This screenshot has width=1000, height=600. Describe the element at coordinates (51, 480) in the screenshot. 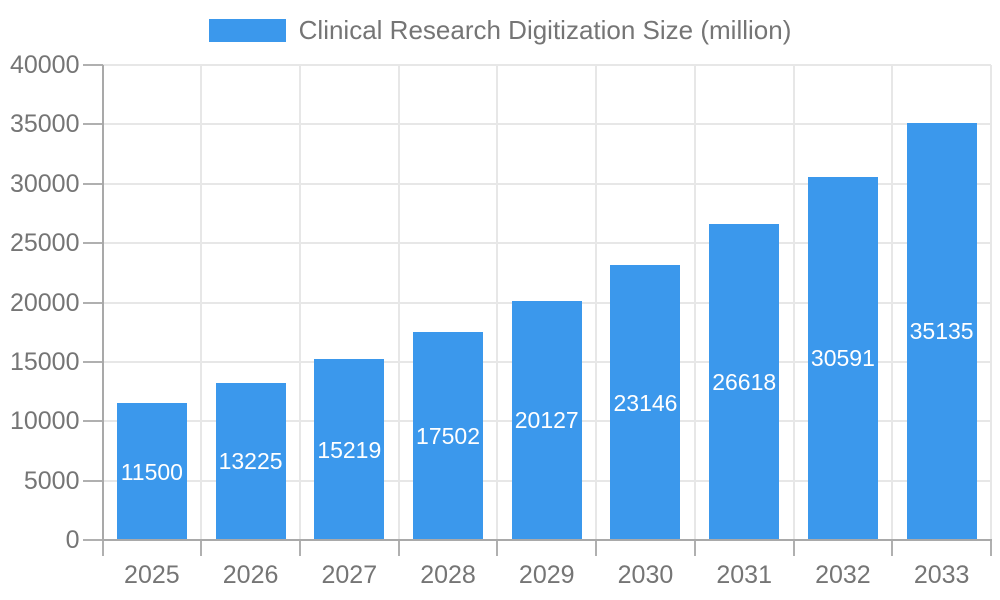

I see `y-axis-tick-label: 5000` at that location.